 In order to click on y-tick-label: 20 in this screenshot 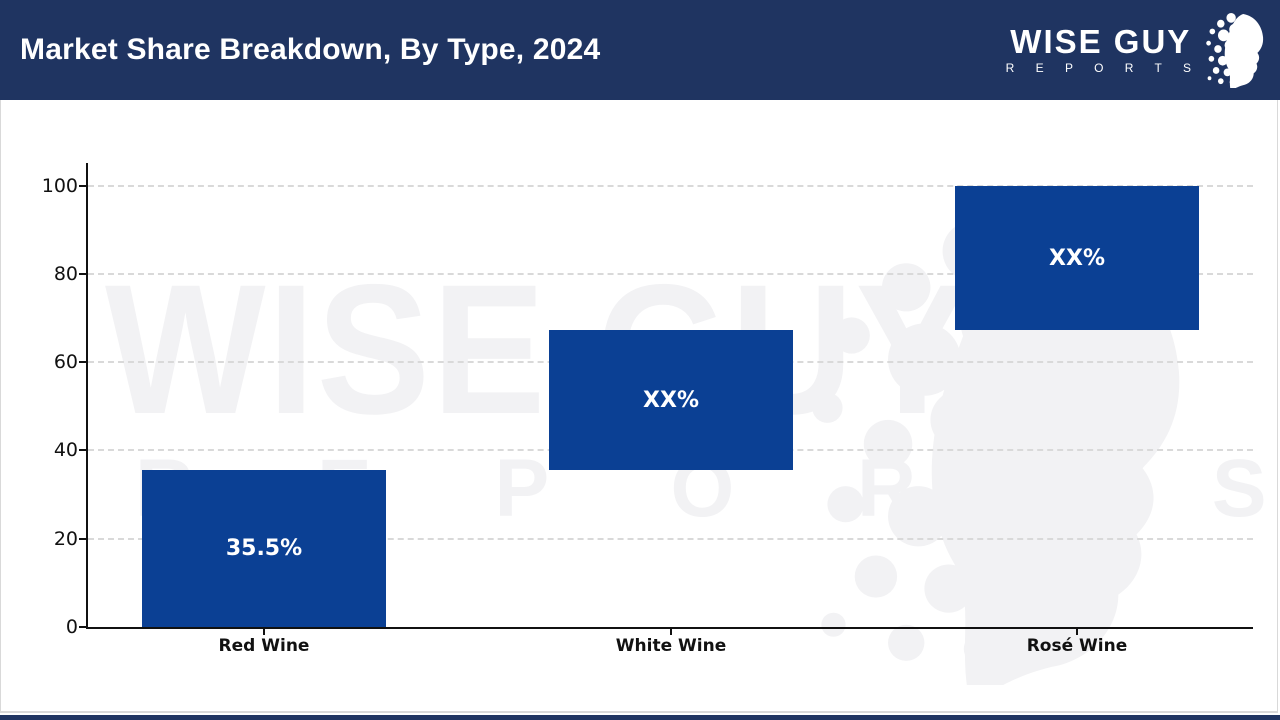, I will do `click(65, 539)`.